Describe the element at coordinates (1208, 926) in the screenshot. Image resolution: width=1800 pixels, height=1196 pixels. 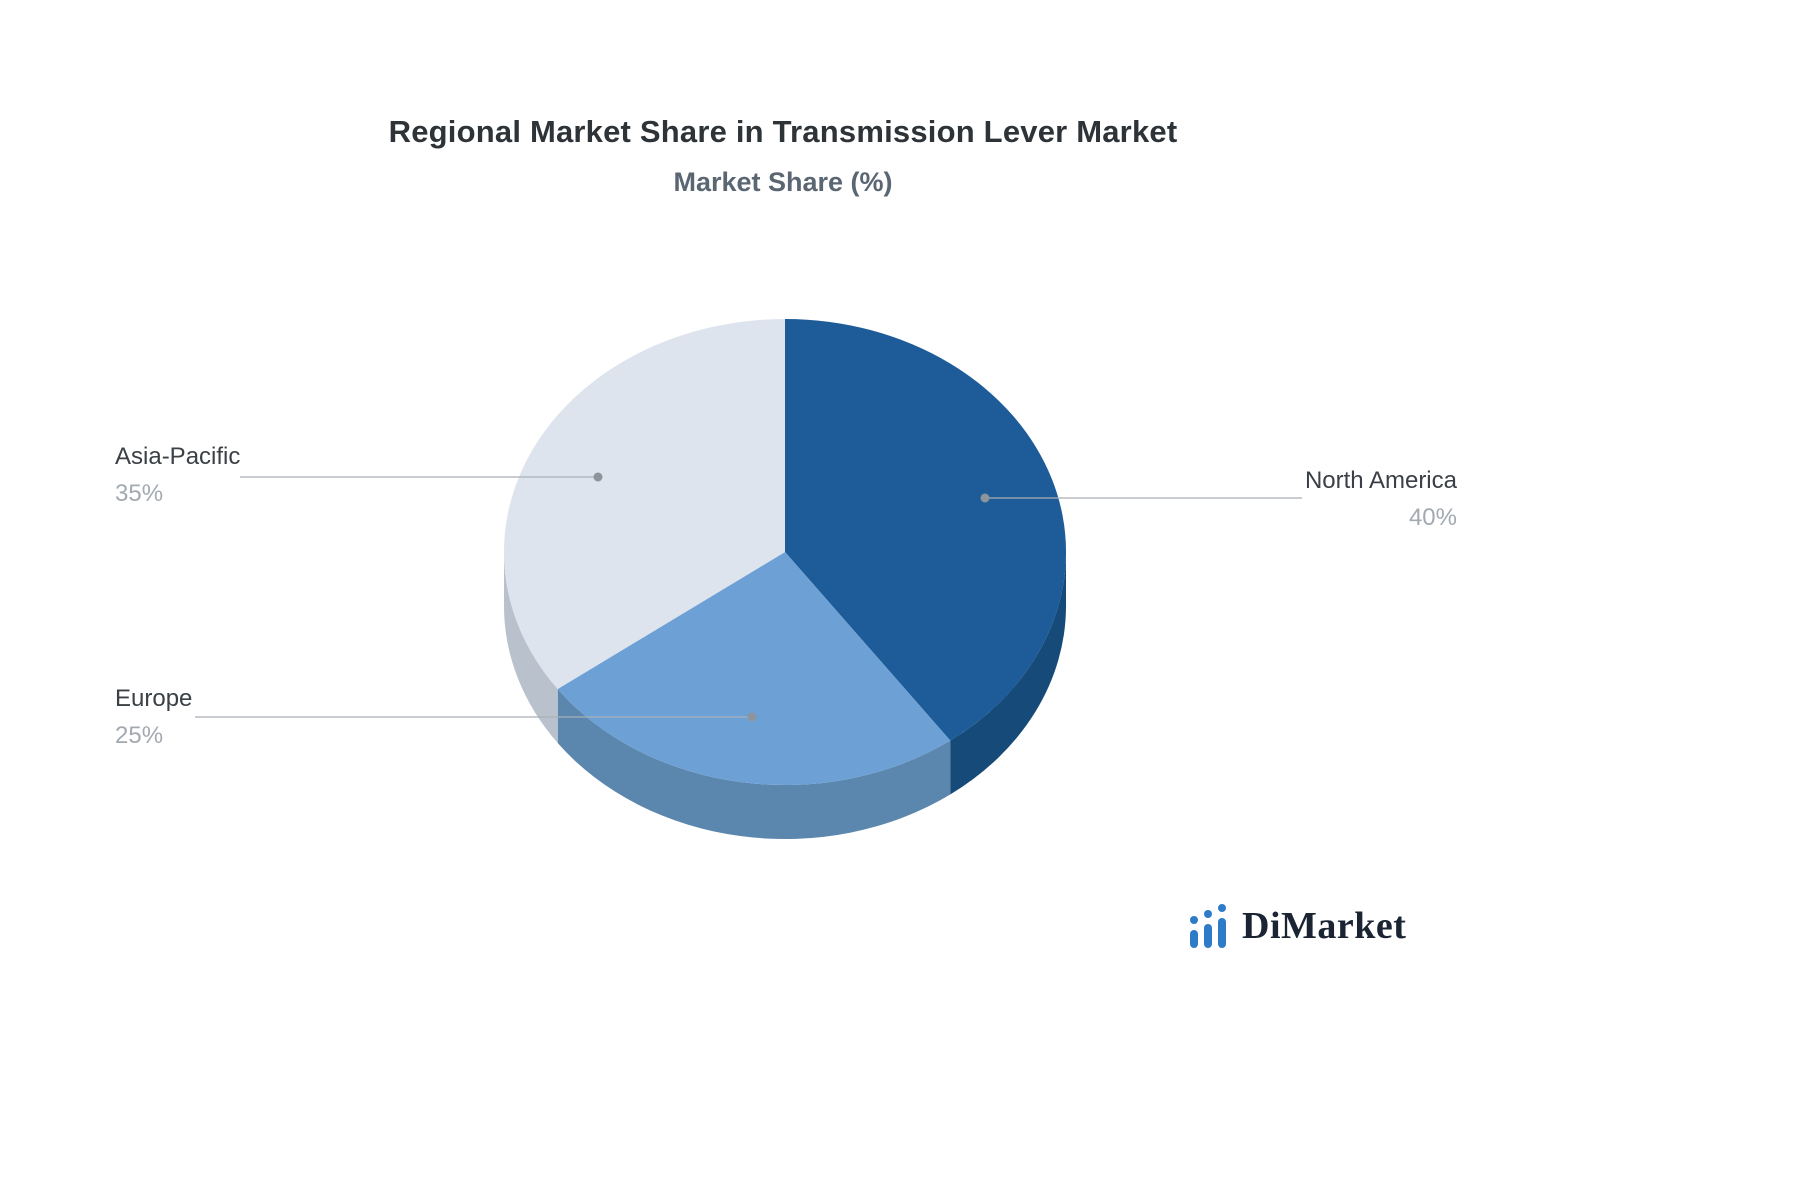
I see `bar-chart-icon` at that location.